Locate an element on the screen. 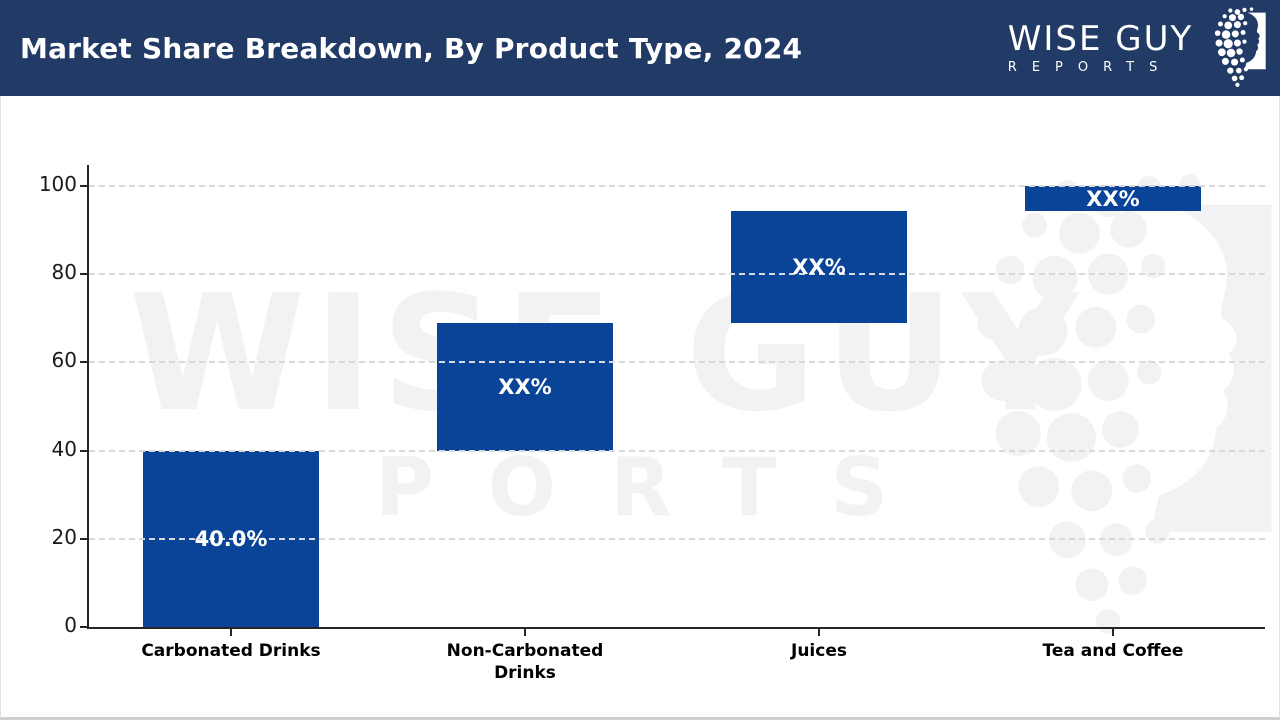  x-tick-label: Juices is located at coordinates (819, 651).